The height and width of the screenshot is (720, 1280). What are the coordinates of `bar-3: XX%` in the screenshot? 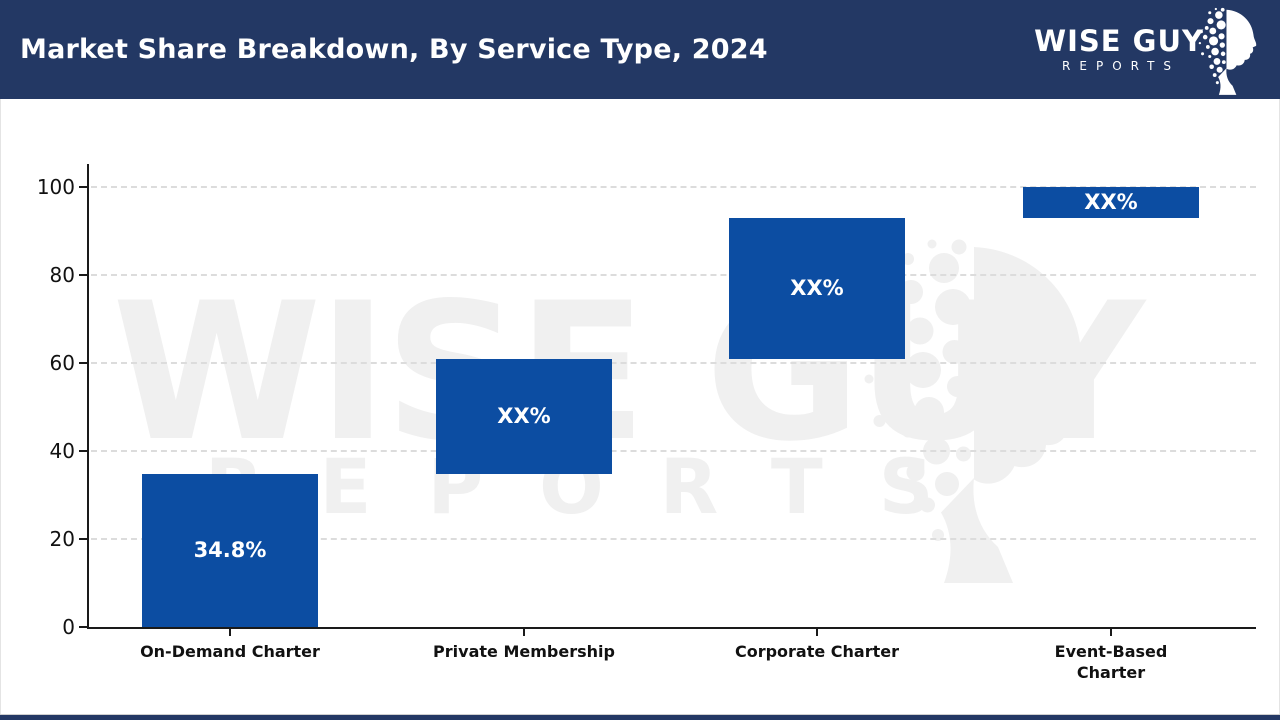 It's located at (817, 288).